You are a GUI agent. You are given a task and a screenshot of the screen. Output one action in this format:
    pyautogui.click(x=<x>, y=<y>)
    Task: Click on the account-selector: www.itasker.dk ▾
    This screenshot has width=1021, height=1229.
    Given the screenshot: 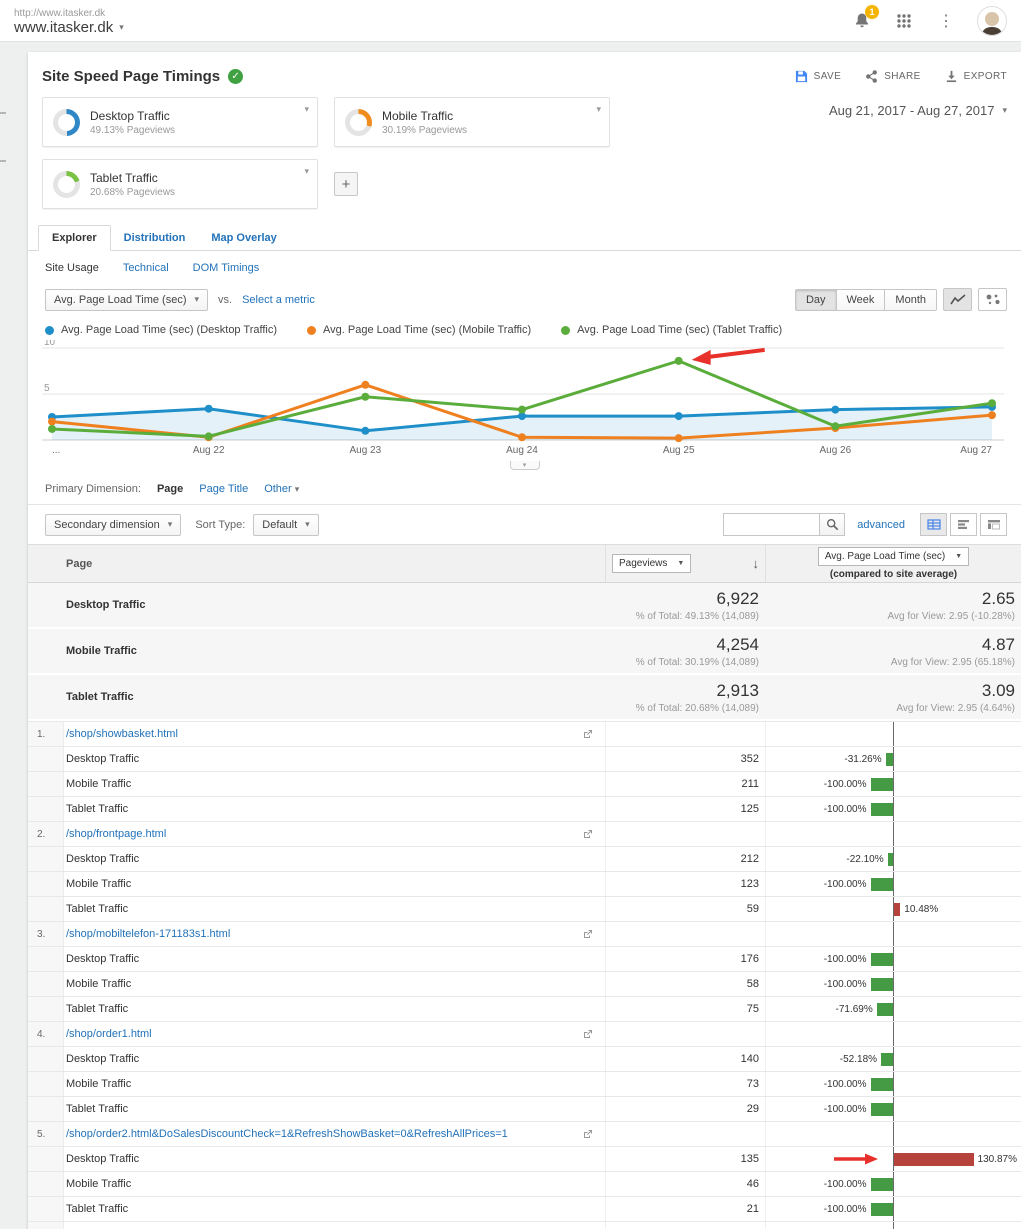 What is the action you would take?
    pyautogui.click(x=69, y=27)
    